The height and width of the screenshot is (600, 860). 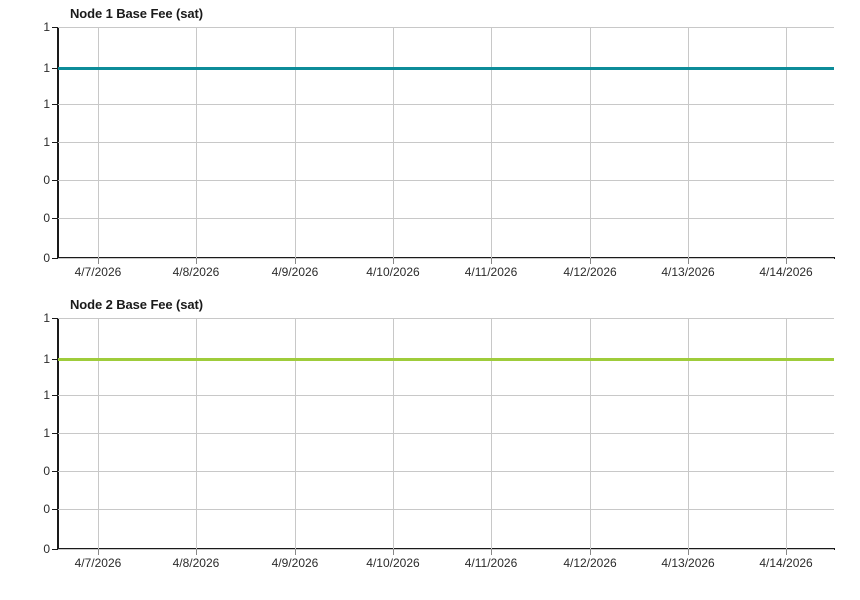 I want to click on x-axis-label-node-1: 4/12/2026, so click(x=590, y=272).